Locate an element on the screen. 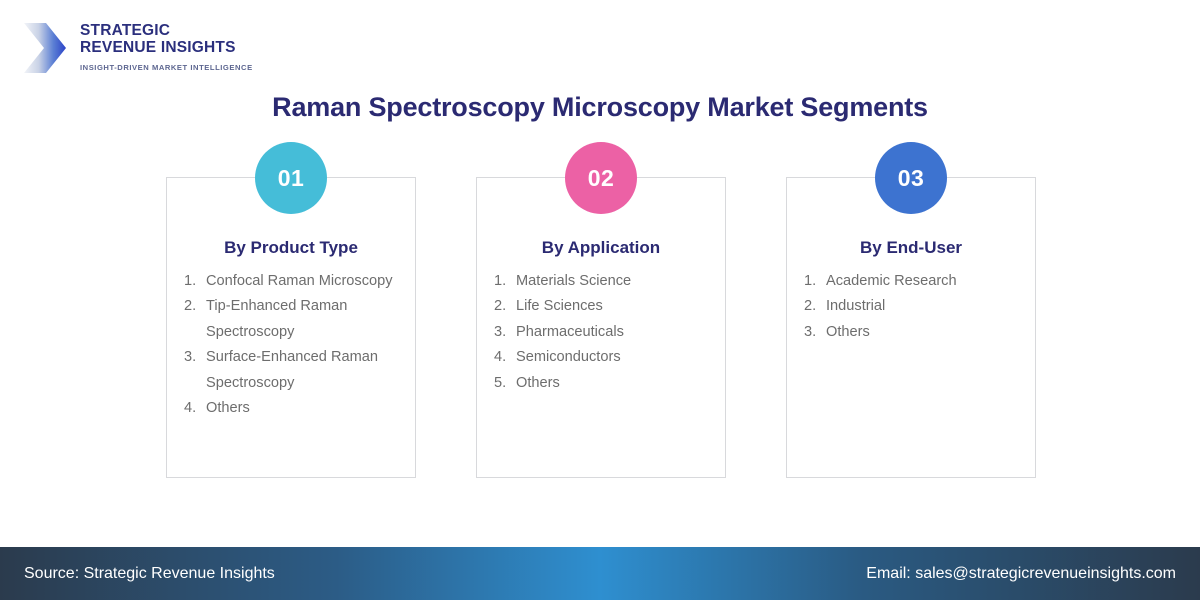 This screenshot has width=1200, height=600. segment-list-item: Tip-Enhanced Raman Spectroscopy is located at coordinates (266, 317).